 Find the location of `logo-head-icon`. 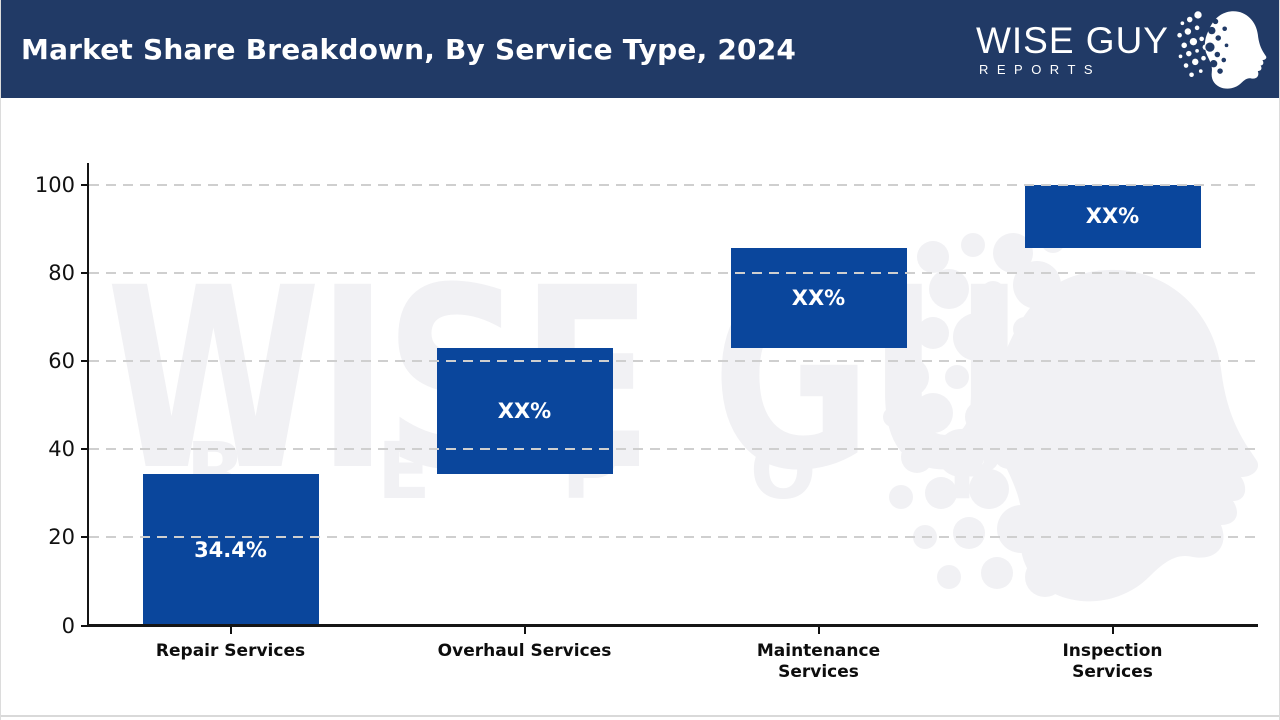

logo-head-icon is located at coordinates (1222, 50).